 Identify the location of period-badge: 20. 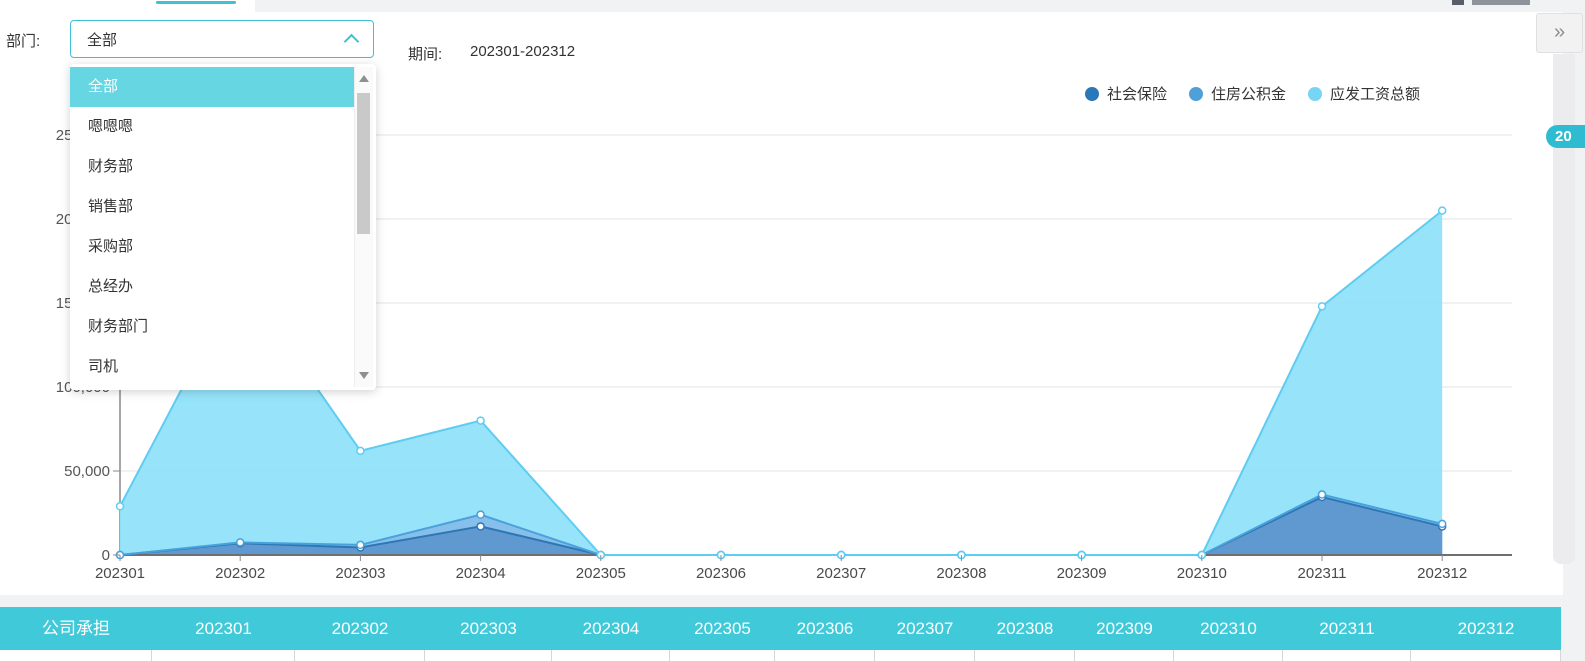
(1565, 136).